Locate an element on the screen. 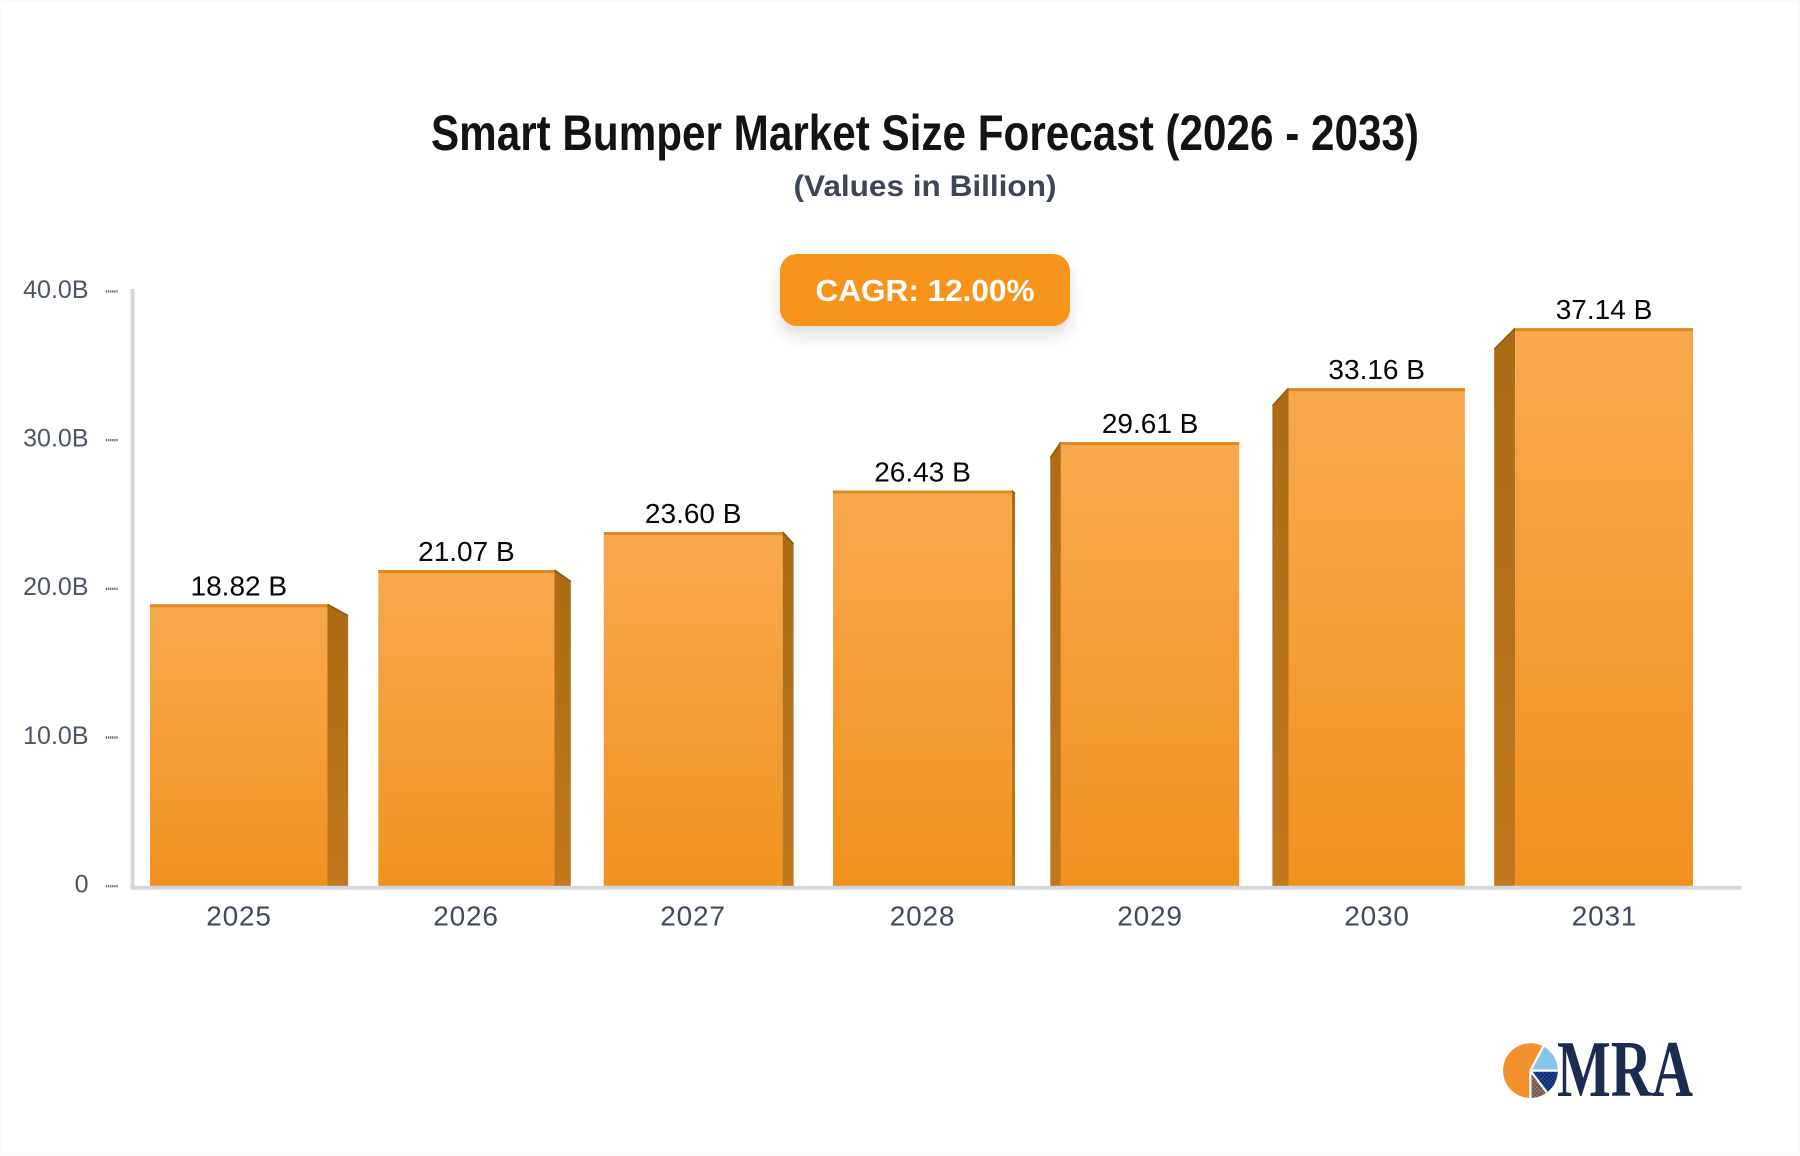 This screenshot has height=1156, width=1800. svg-text: 2029 is located at coordinates (1150, 916).